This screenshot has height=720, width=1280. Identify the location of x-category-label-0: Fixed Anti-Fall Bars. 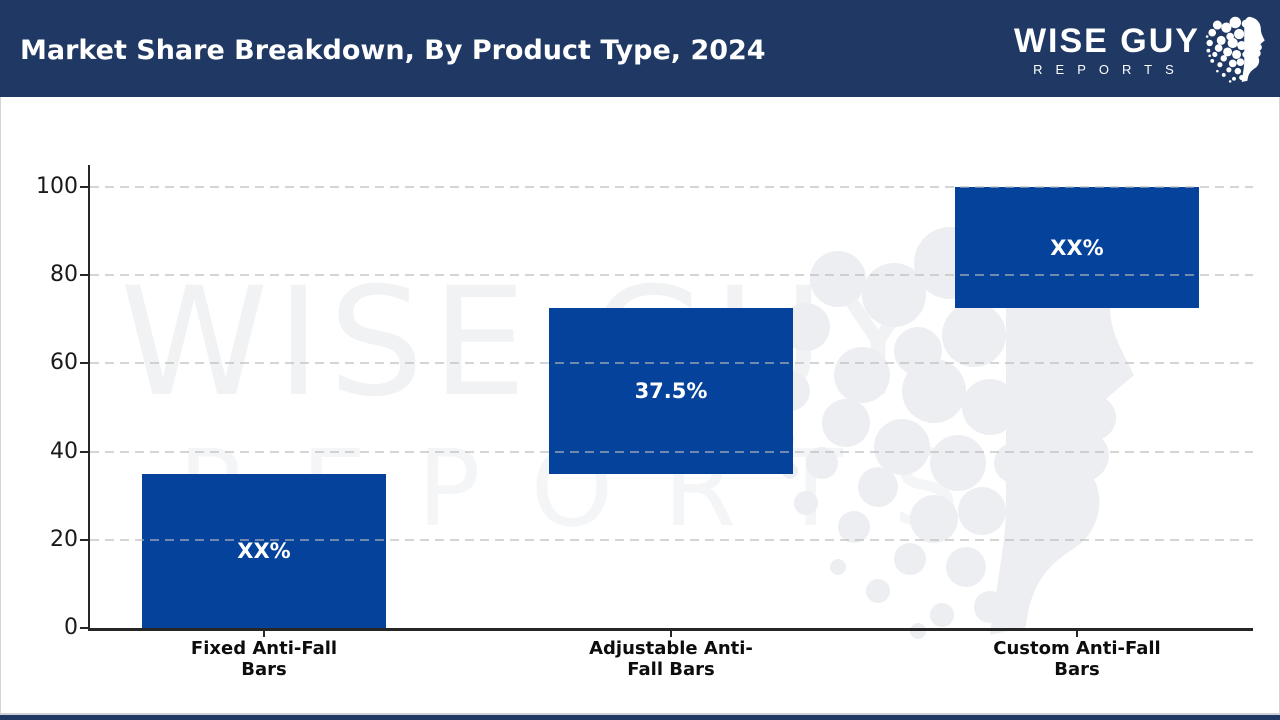
(264, 659).